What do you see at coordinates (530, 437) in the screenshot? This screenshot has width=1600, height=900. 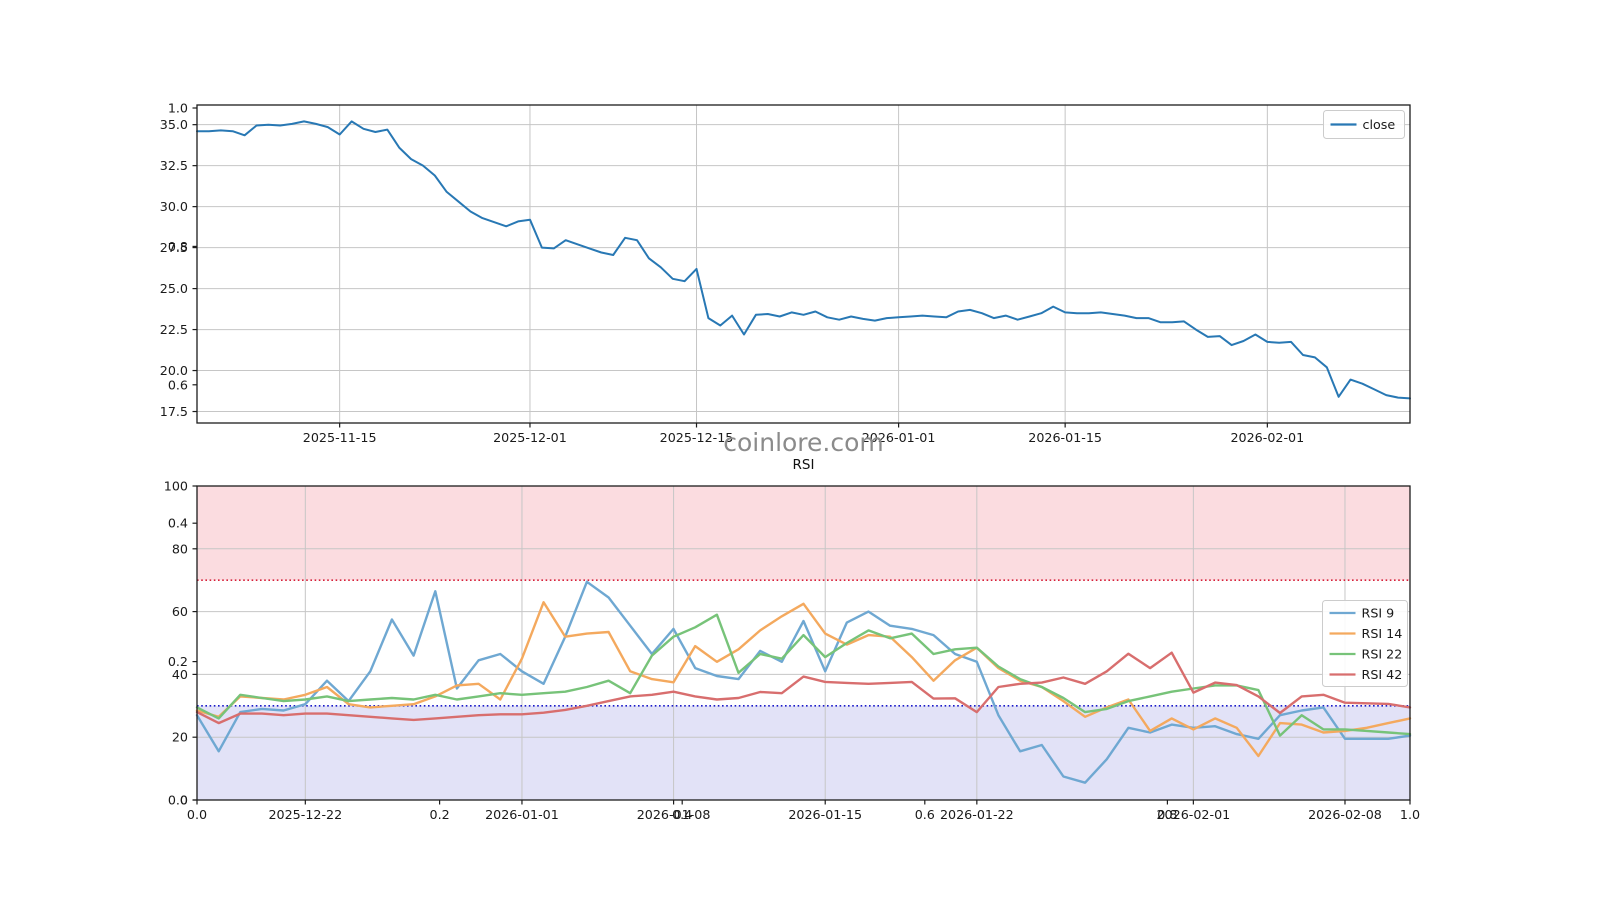 I see `x-tick-label: 2025-12-01` at bounding box center [530, 437].